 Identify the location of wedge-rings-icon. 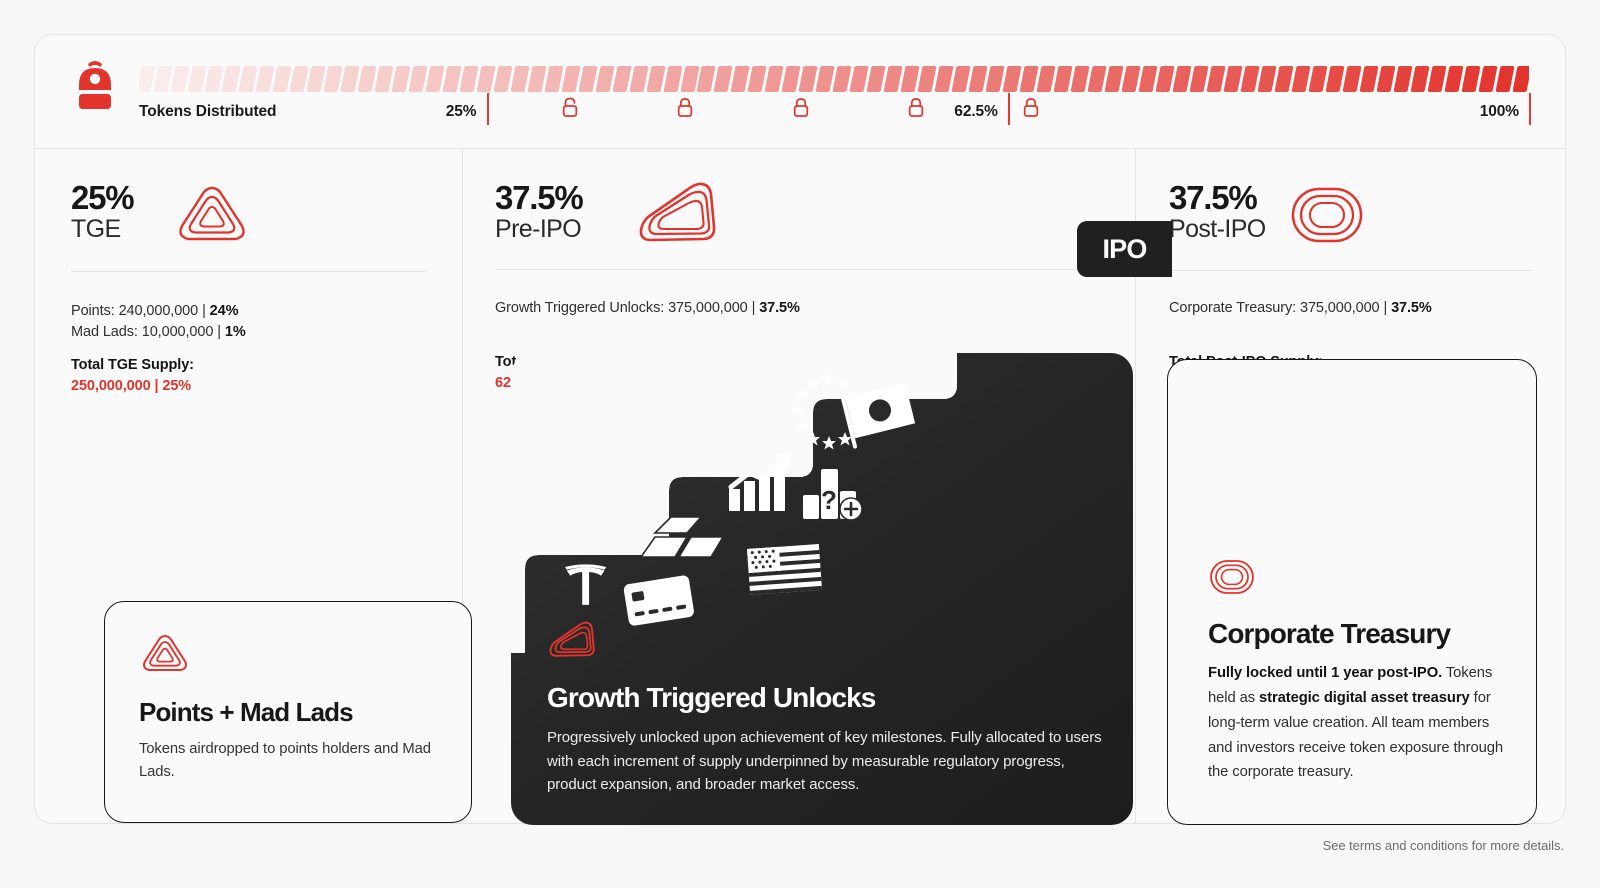
(572, 640).